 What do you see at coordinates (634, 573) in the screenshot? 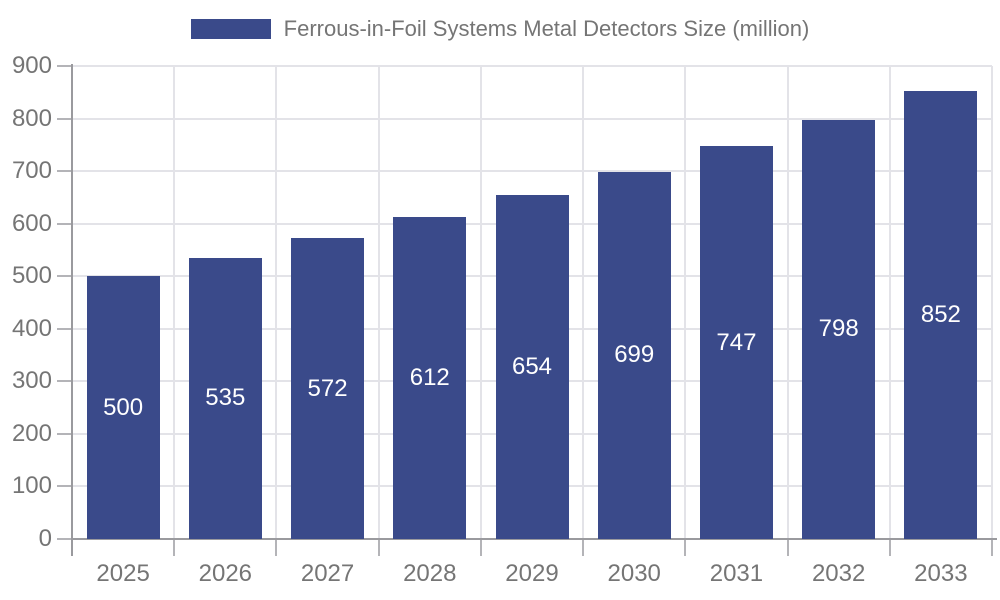
I see `x-tick-label: 2030` at bounding box center [634, 573].